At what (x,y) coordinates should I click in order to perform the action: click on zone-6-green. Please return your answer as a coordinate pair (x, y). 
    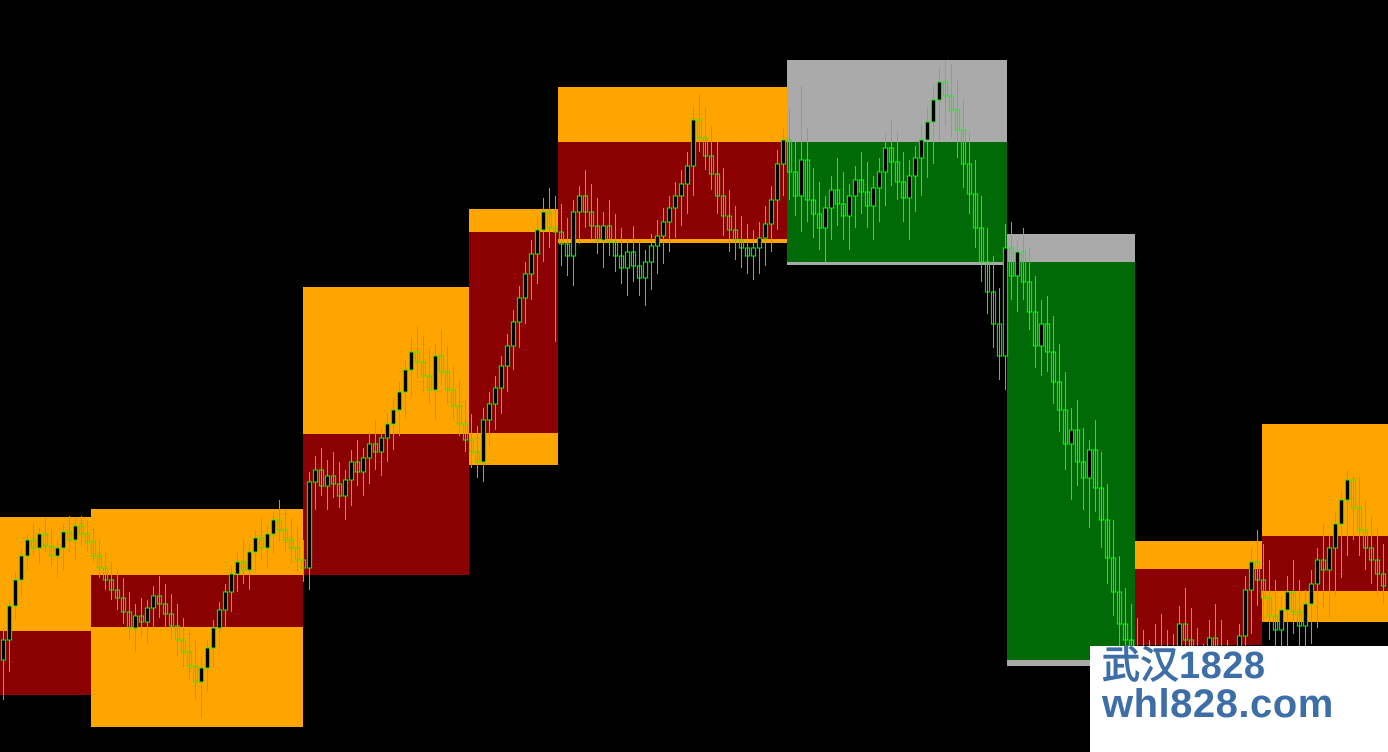
    Looking at the image, I should click on (897, 202).